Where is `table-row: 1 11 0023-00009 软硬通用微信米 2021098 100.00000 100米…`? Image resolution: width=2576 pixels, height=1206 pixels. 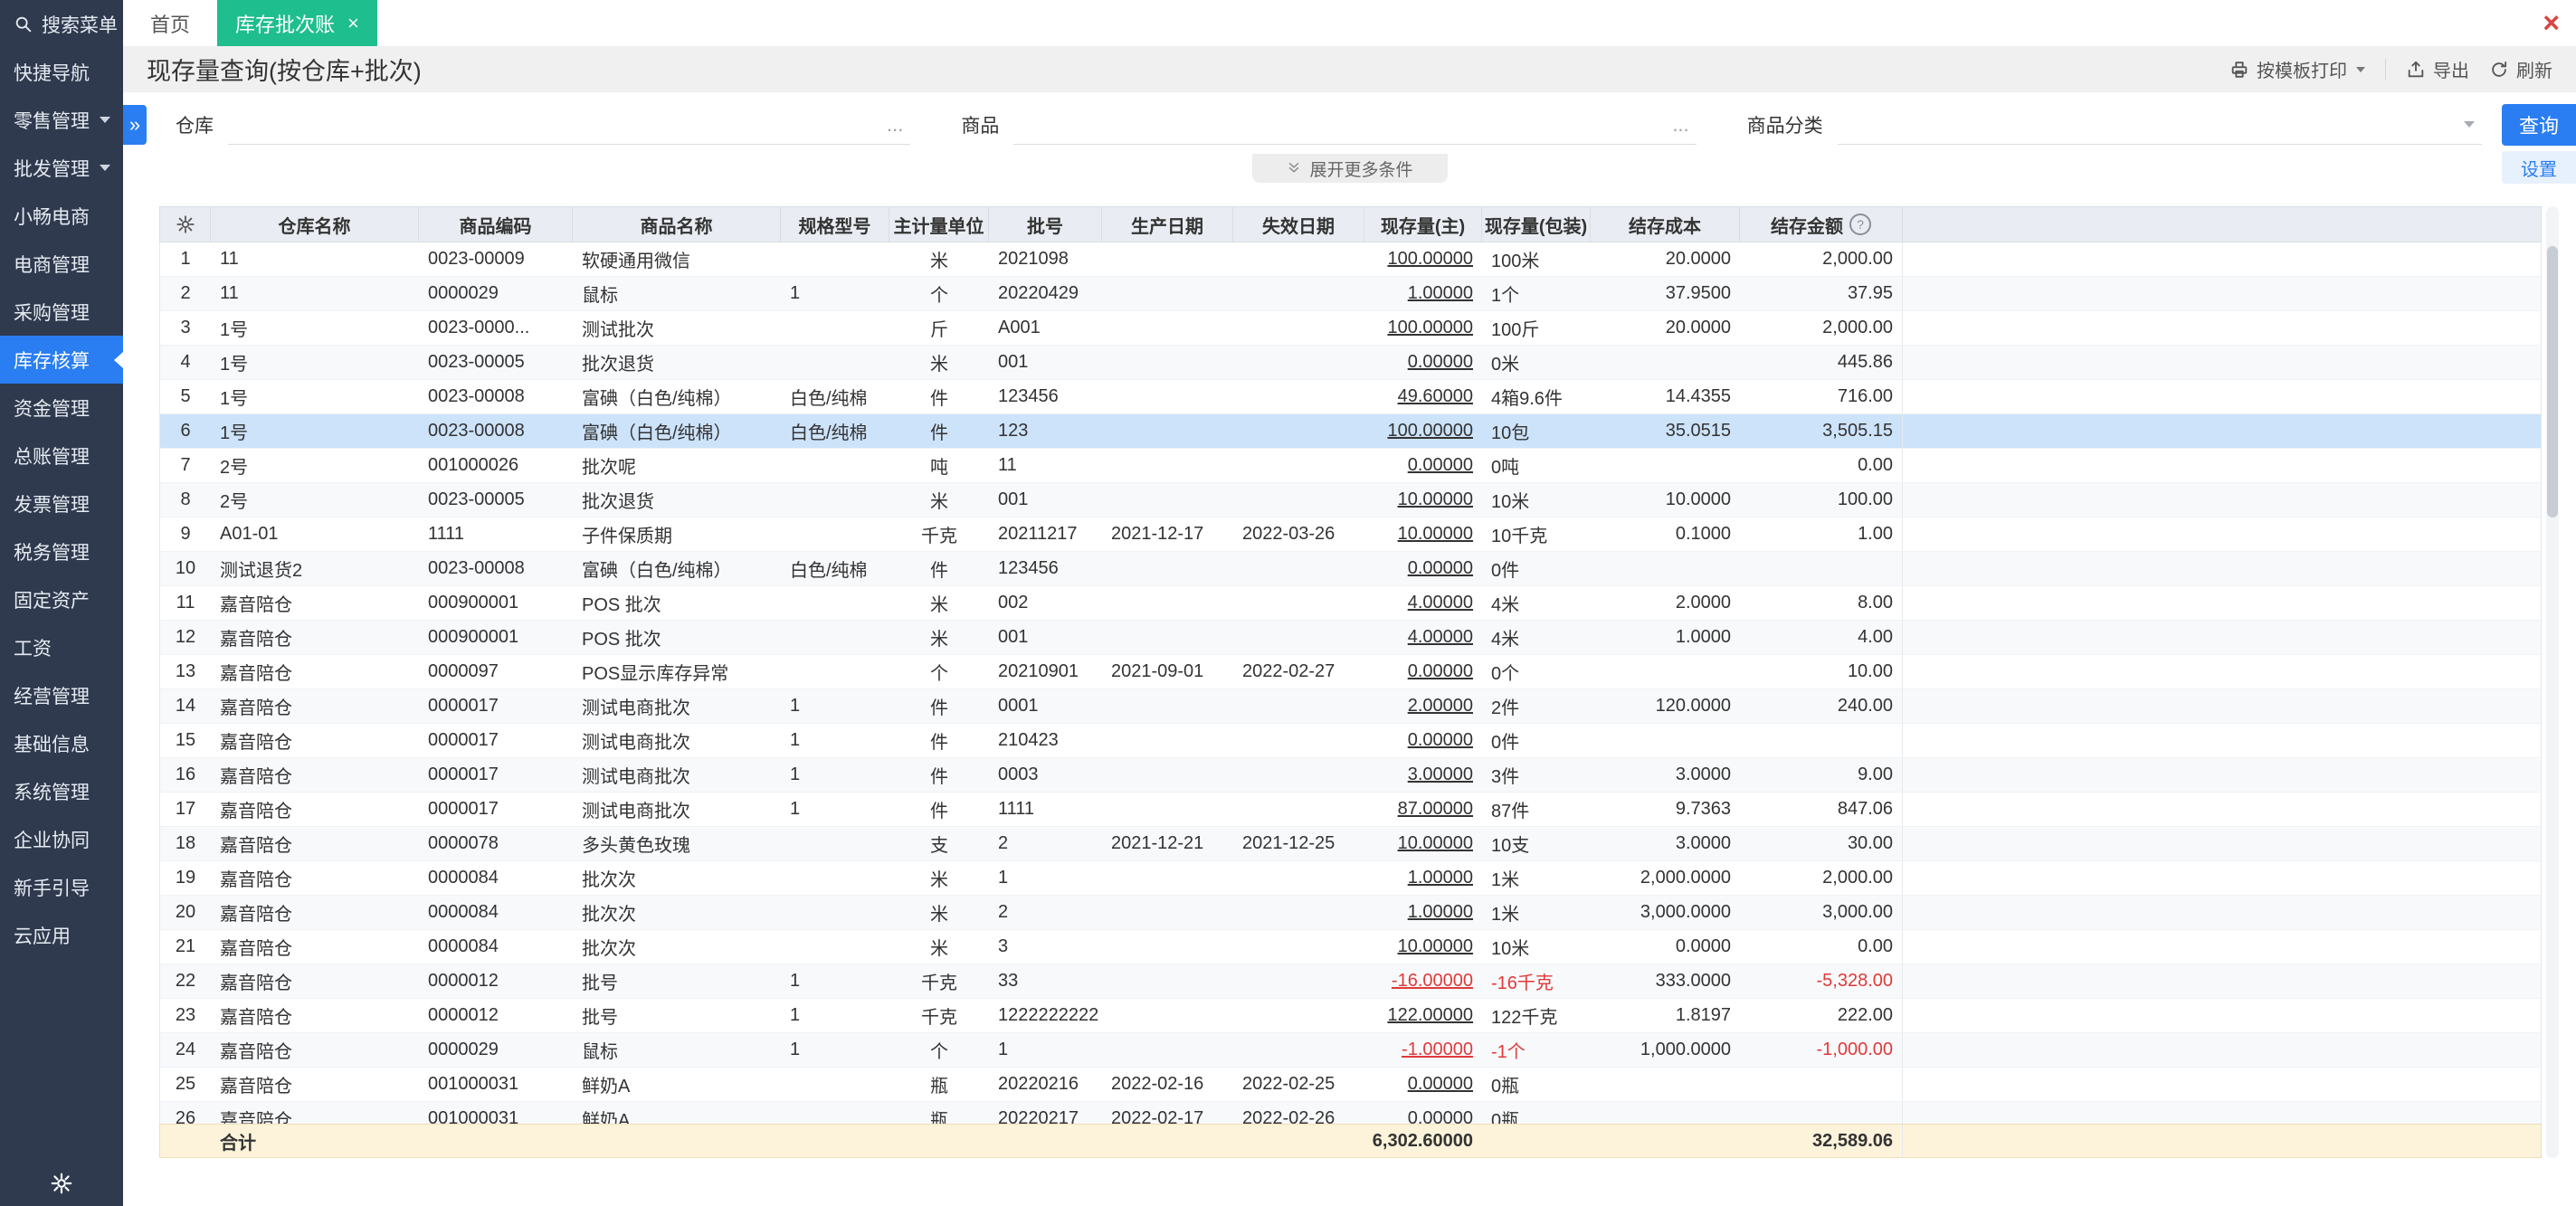
table-row: 1 11 0023-00009 软硬通用微信米 2021098 100.00000 100米… is located at coordinates (1350, 259).